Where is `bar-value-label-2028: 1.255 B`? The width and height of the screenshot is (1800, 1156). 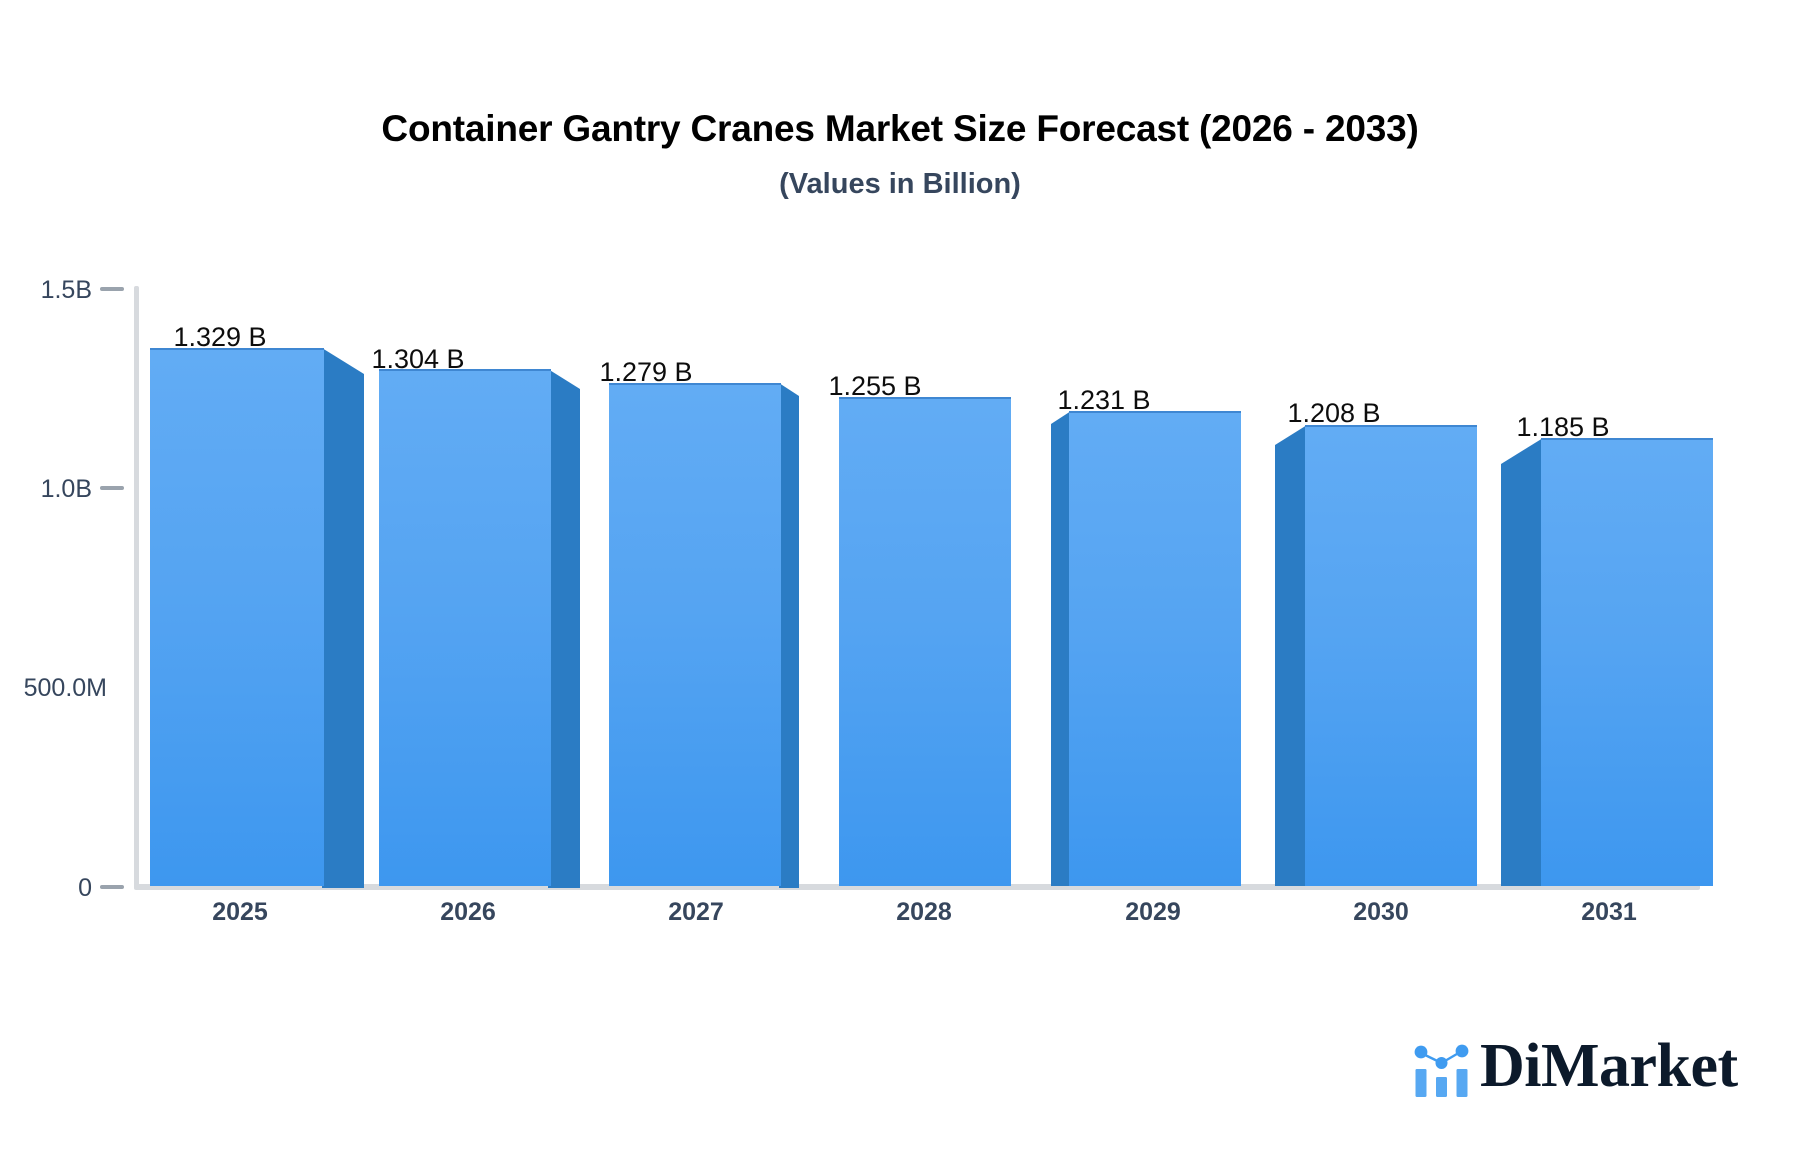 bar-value-label-2028: 1.255 B is located at coordinates (875, 386).